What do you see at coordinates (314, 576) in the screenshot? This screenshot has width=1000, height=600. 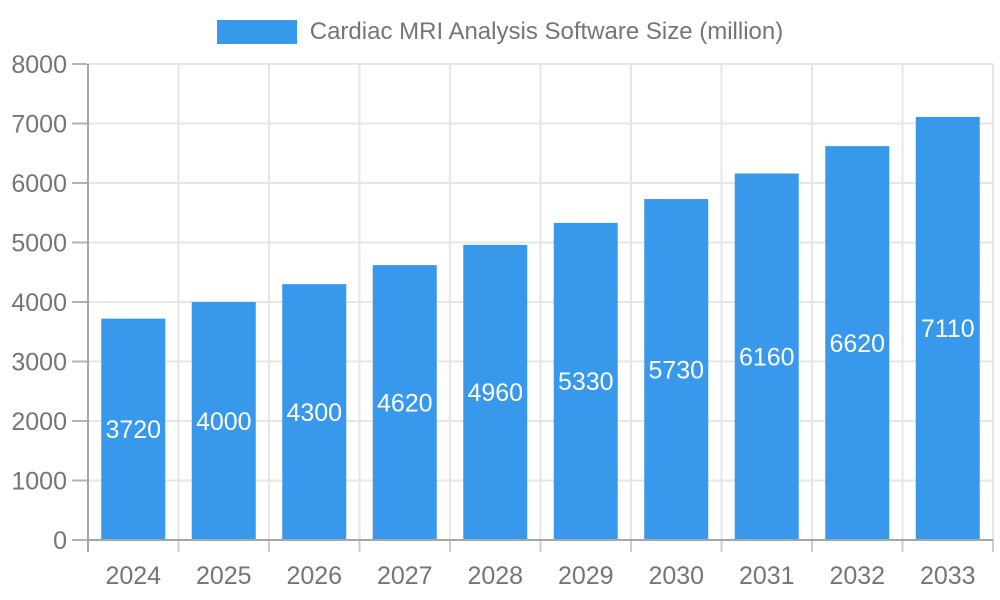 I see `x-tick-label: 2026` at bounding box center [314, 576].